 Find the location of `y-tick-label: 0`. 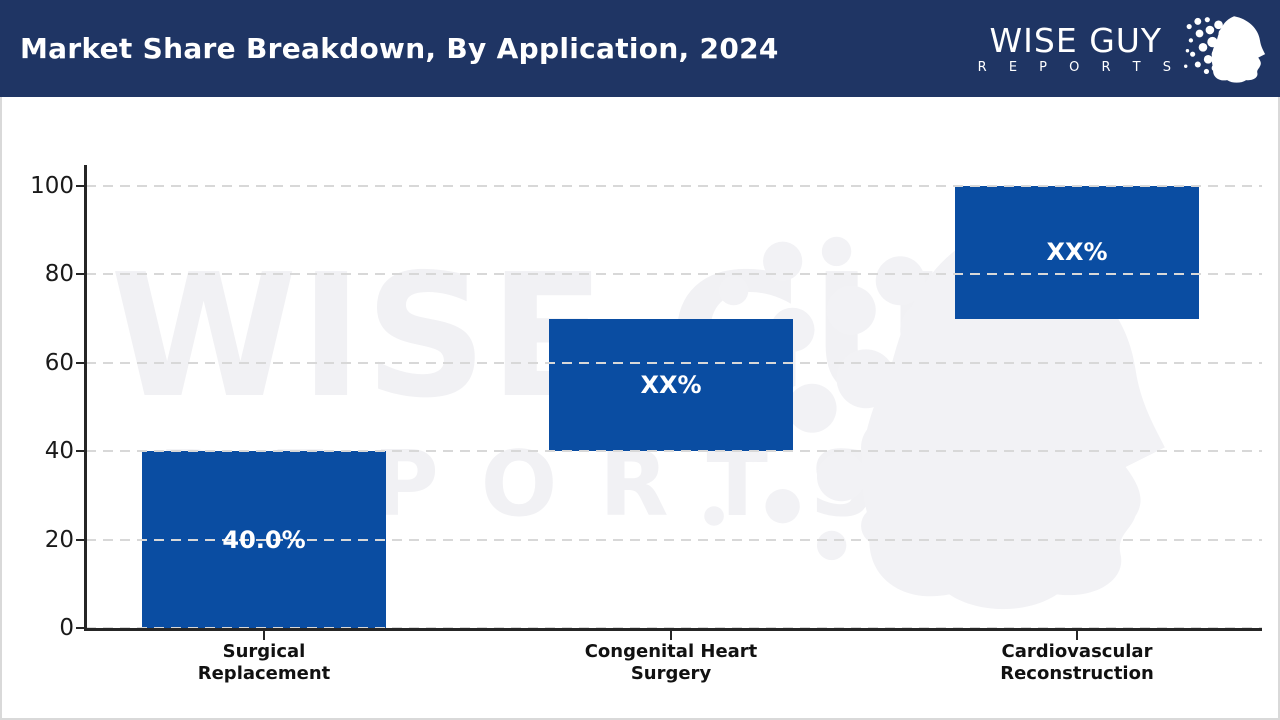

y-tick-label: 0 is located at coordinates (66, 628).